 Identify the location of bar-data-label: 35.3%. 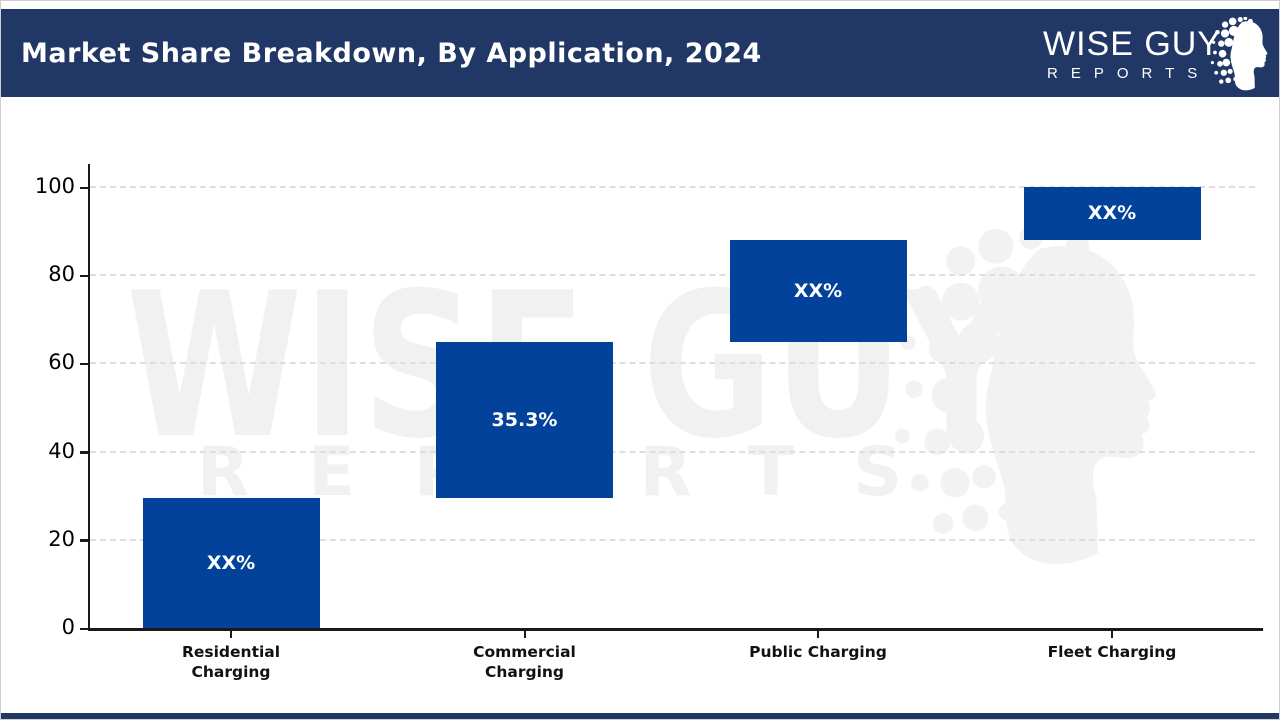
(524, 420).